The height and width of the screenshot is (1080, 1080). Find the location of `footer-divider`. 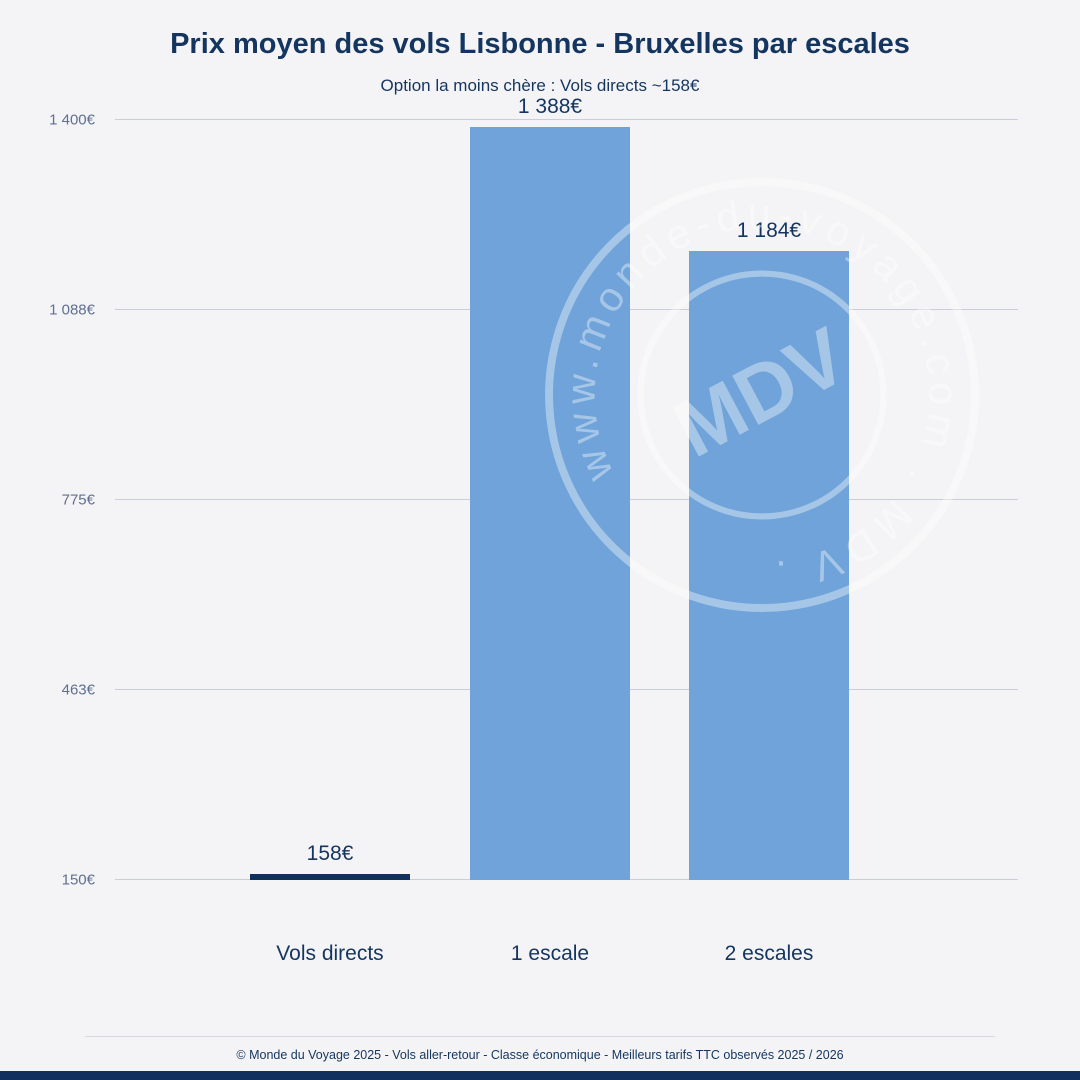

footer-divider is located at coordinates (540, 1036).